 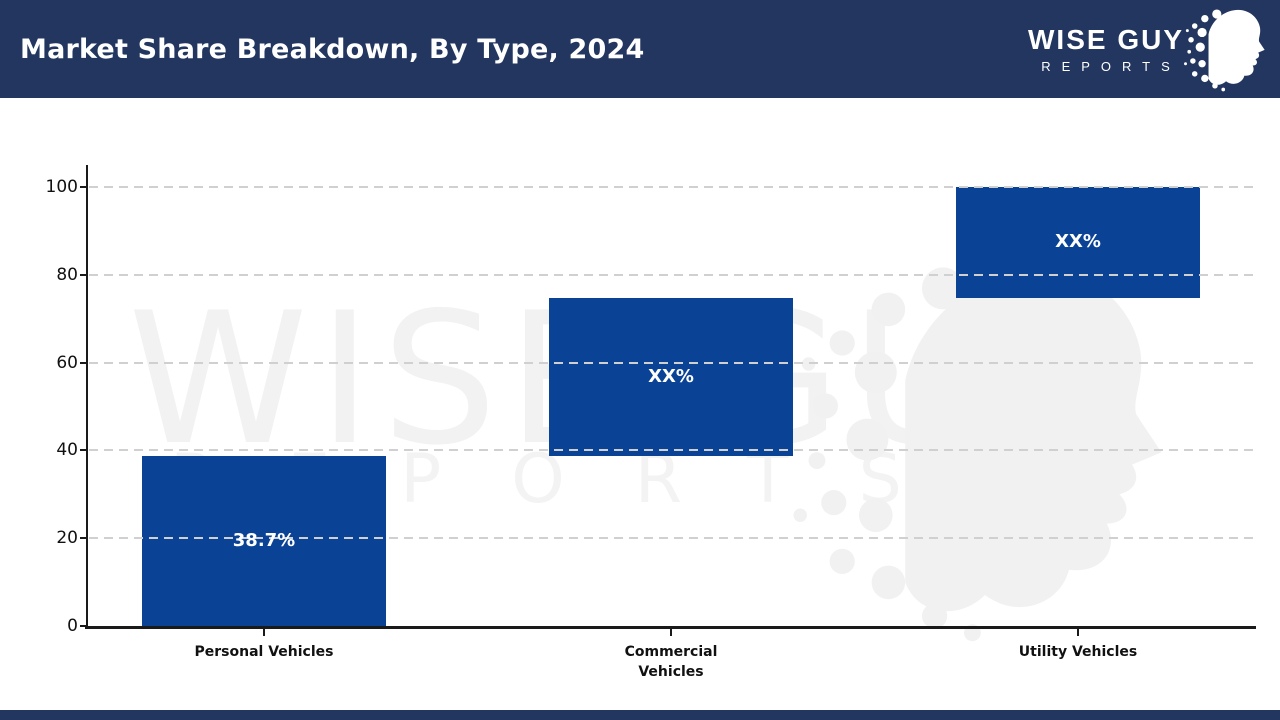 I want to click on y-tick-label: 0, so click(x=72, y=626).